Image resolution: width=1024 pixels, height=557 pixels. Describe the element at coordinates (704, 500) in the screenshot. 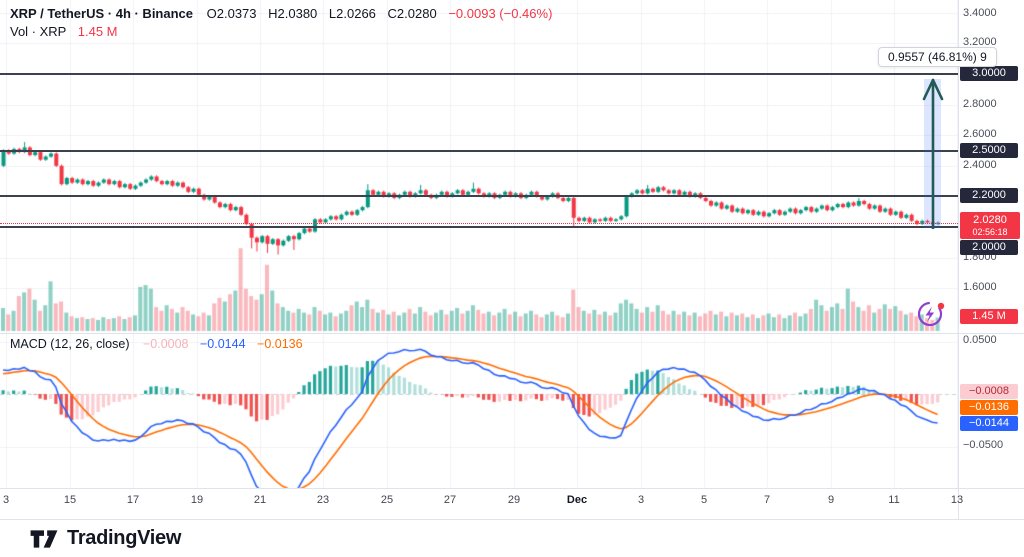

I see `time-axis-label: 5` at that location.